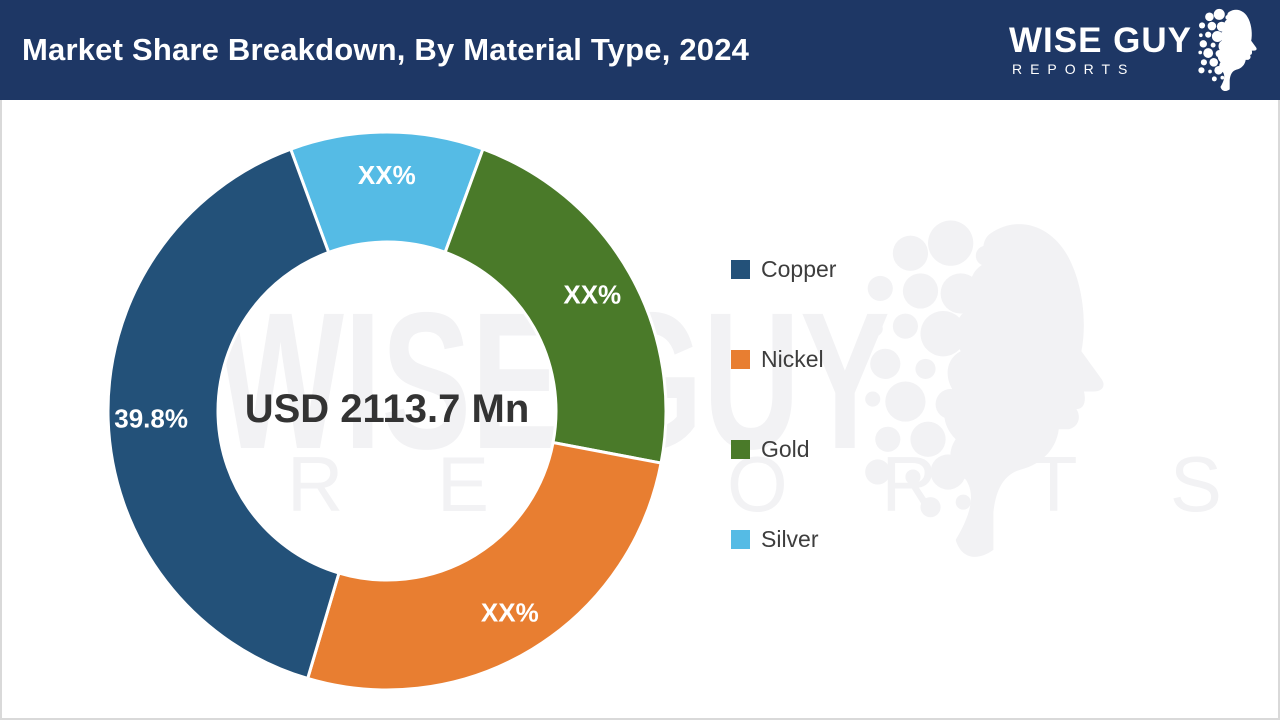  What do you see at coordinates (740, 359) in the screenshot?
I see `legend-swatch-nickel` at bounding box center [740, 359].